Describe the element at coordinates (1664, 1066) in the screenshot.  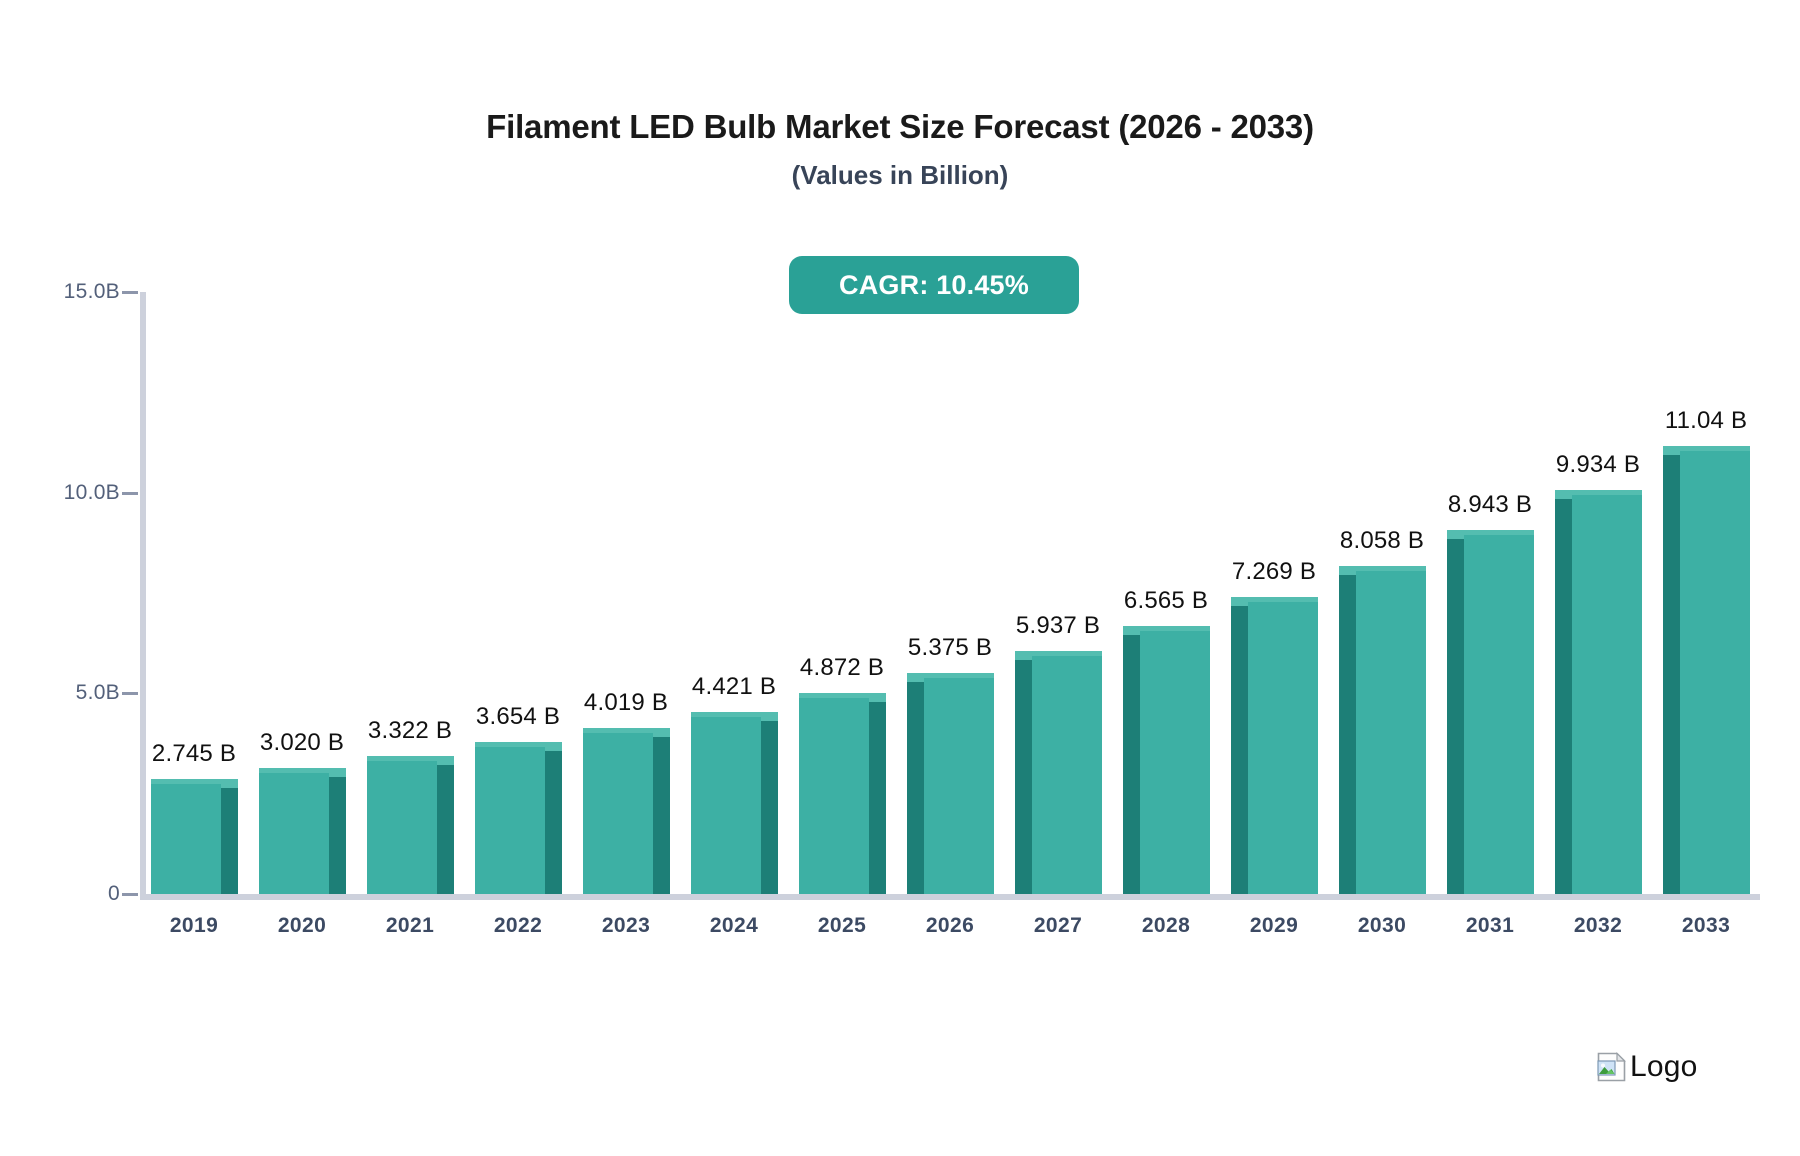
I see `logo-text: Logo` at that location.